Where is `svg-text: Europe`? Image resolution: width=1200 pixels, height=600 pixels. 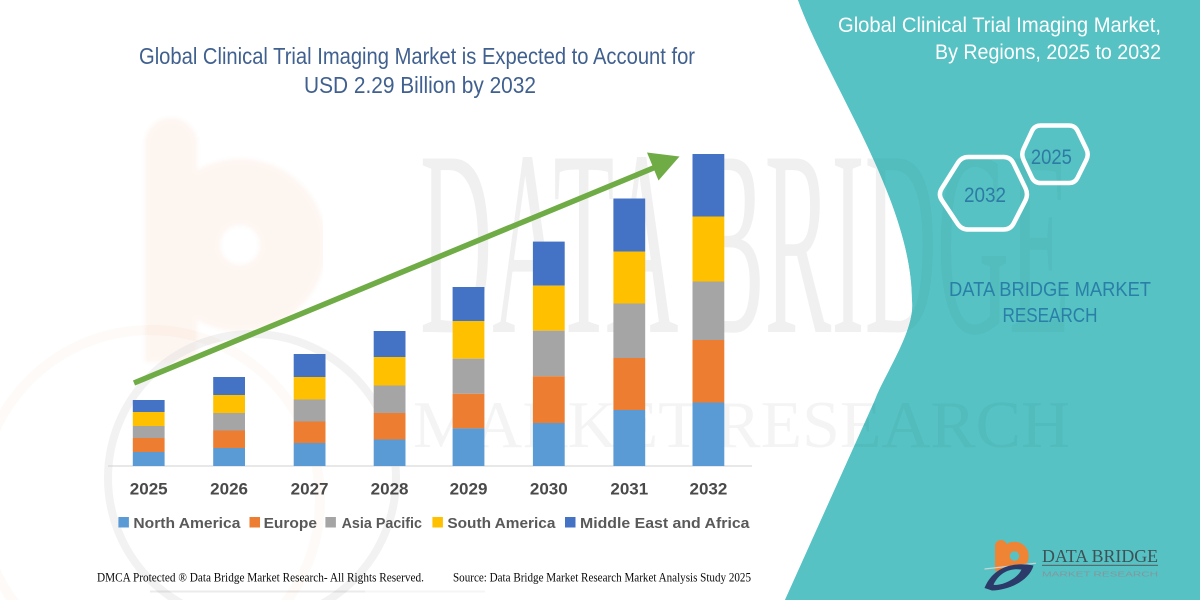
svg-text: Europe is located at coordinates (290, 523).